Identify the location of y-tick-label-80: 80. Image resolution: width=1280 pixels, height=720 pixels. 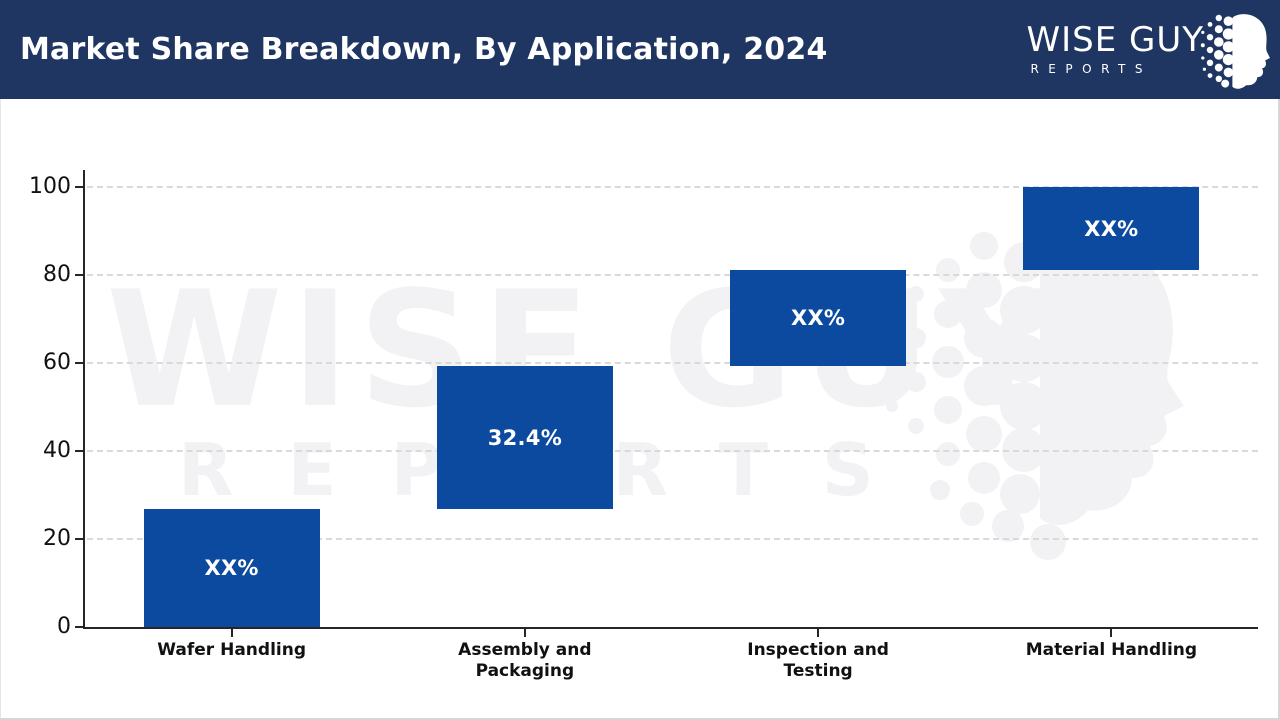
(57, 274).